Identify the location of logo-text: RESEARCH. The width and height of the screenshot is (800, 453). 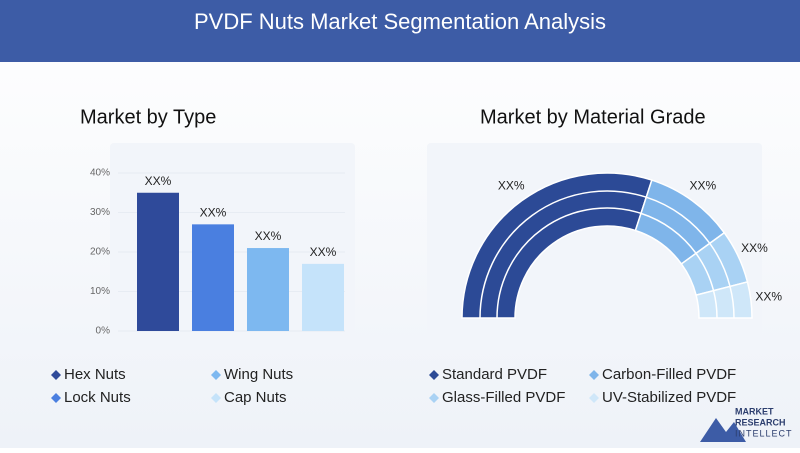
(760, 422).